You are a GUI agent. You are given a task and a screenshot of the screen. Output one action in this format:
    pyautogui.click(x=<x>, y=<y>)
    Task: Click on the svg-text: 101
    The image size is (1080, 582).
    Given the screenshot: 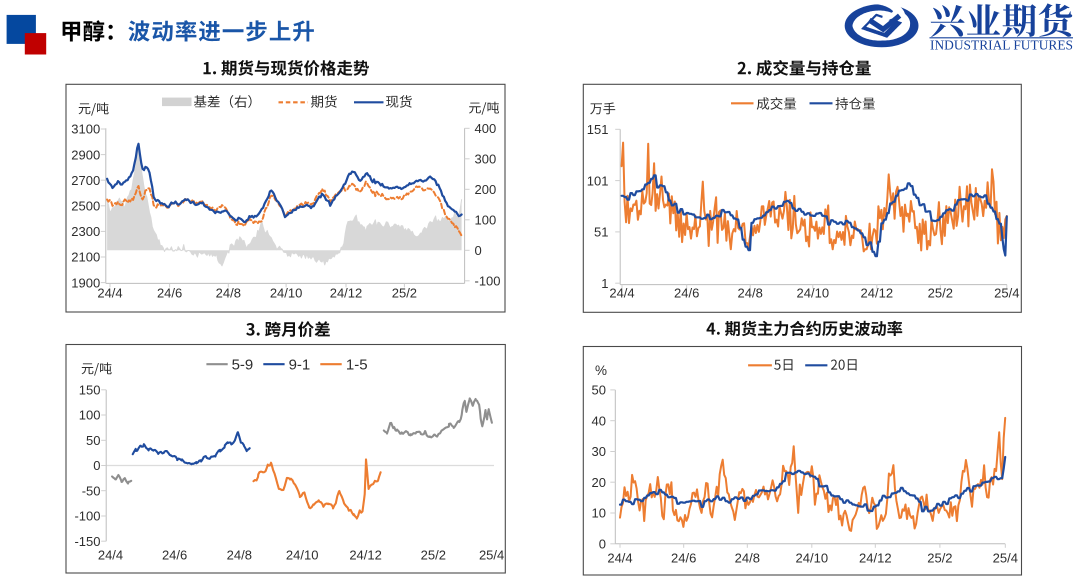 What is the action you would take?
    pyautogui.click(x=598, y=180)
    